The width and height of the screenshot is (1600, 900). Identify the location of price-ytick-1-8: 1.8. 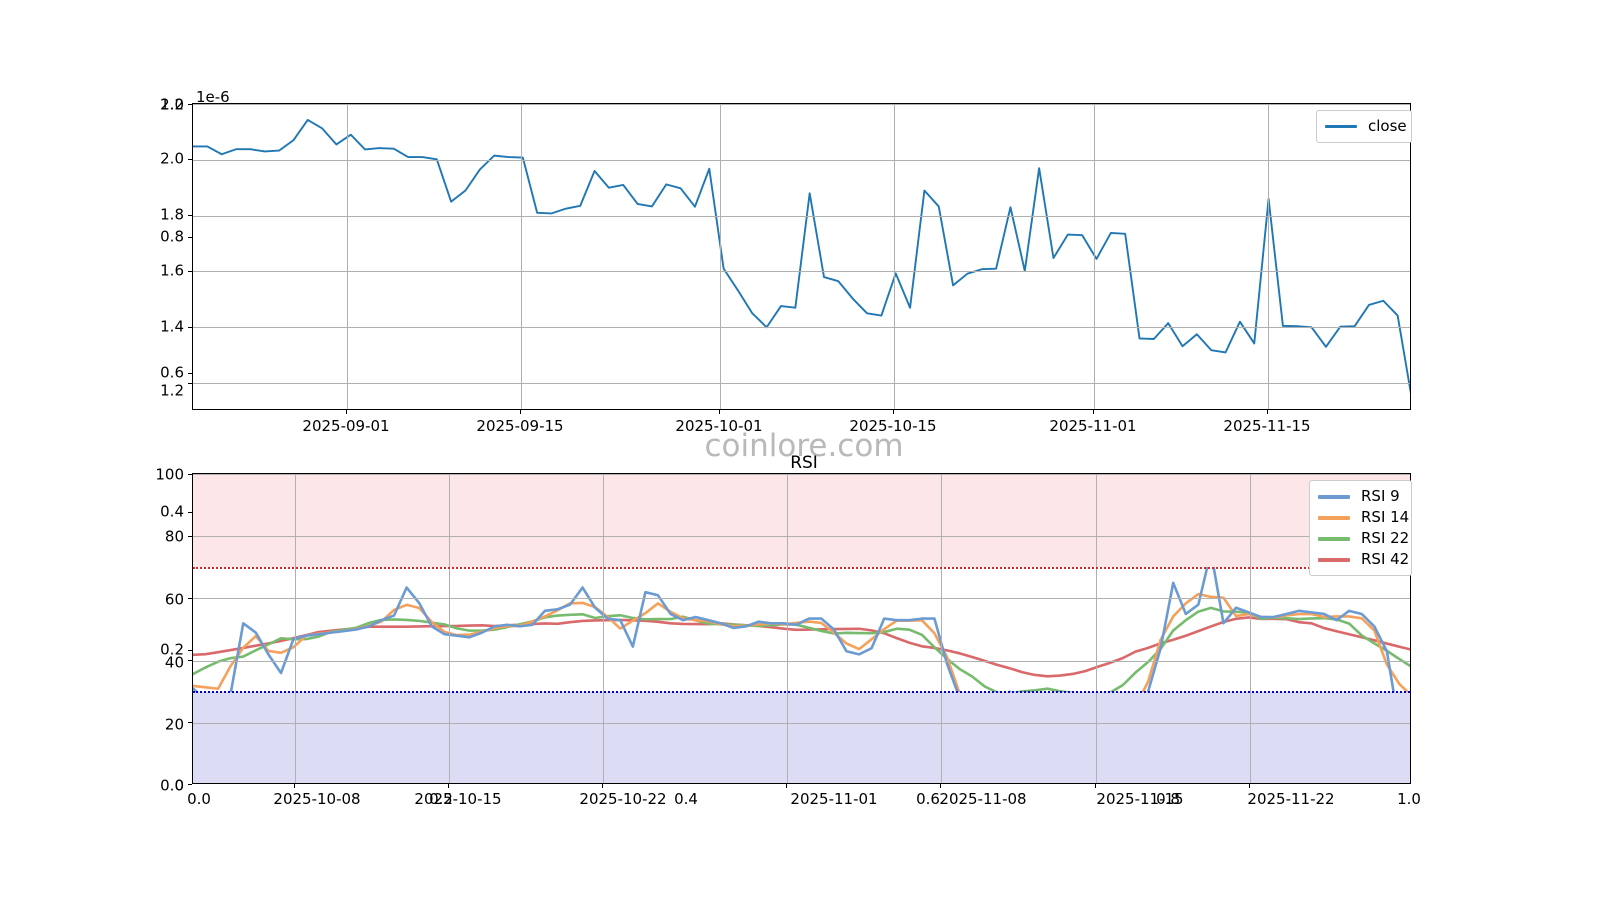
(172, 214).